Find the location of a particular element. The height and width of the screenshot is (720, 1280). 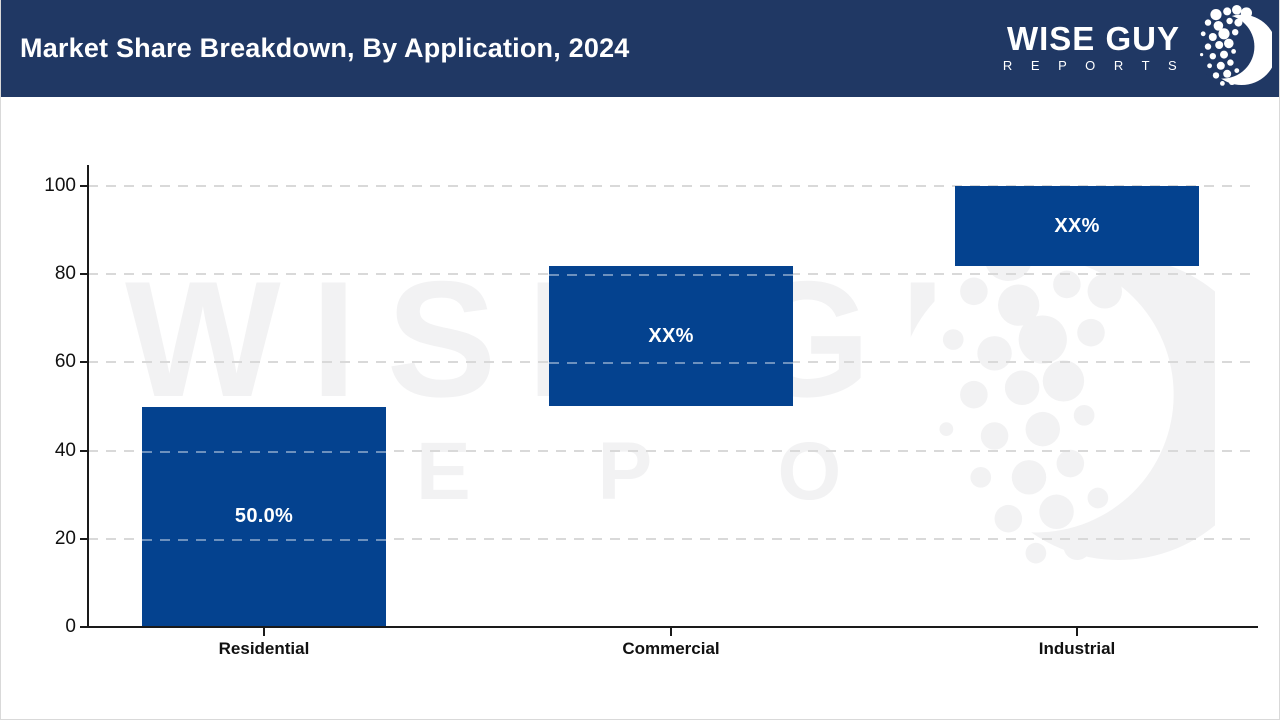

x-axis-tick-commercial is located at coordinates (671, 632).